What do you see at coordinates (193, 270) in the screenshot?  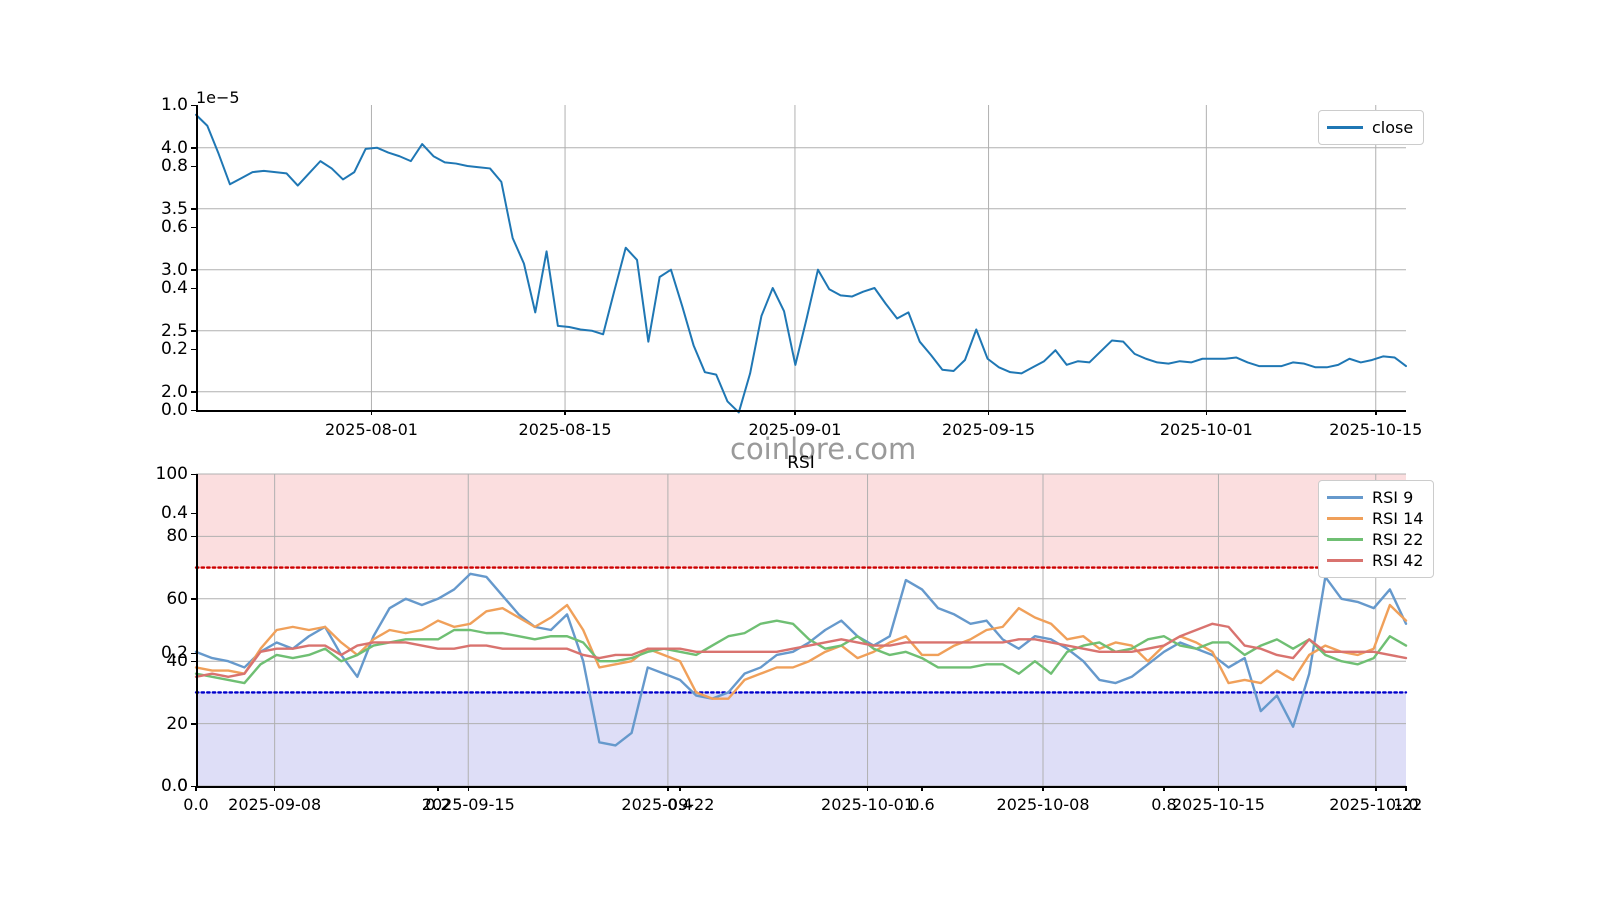 I see `price-ytick-3.0-mark` at bounding box center [193, 270].